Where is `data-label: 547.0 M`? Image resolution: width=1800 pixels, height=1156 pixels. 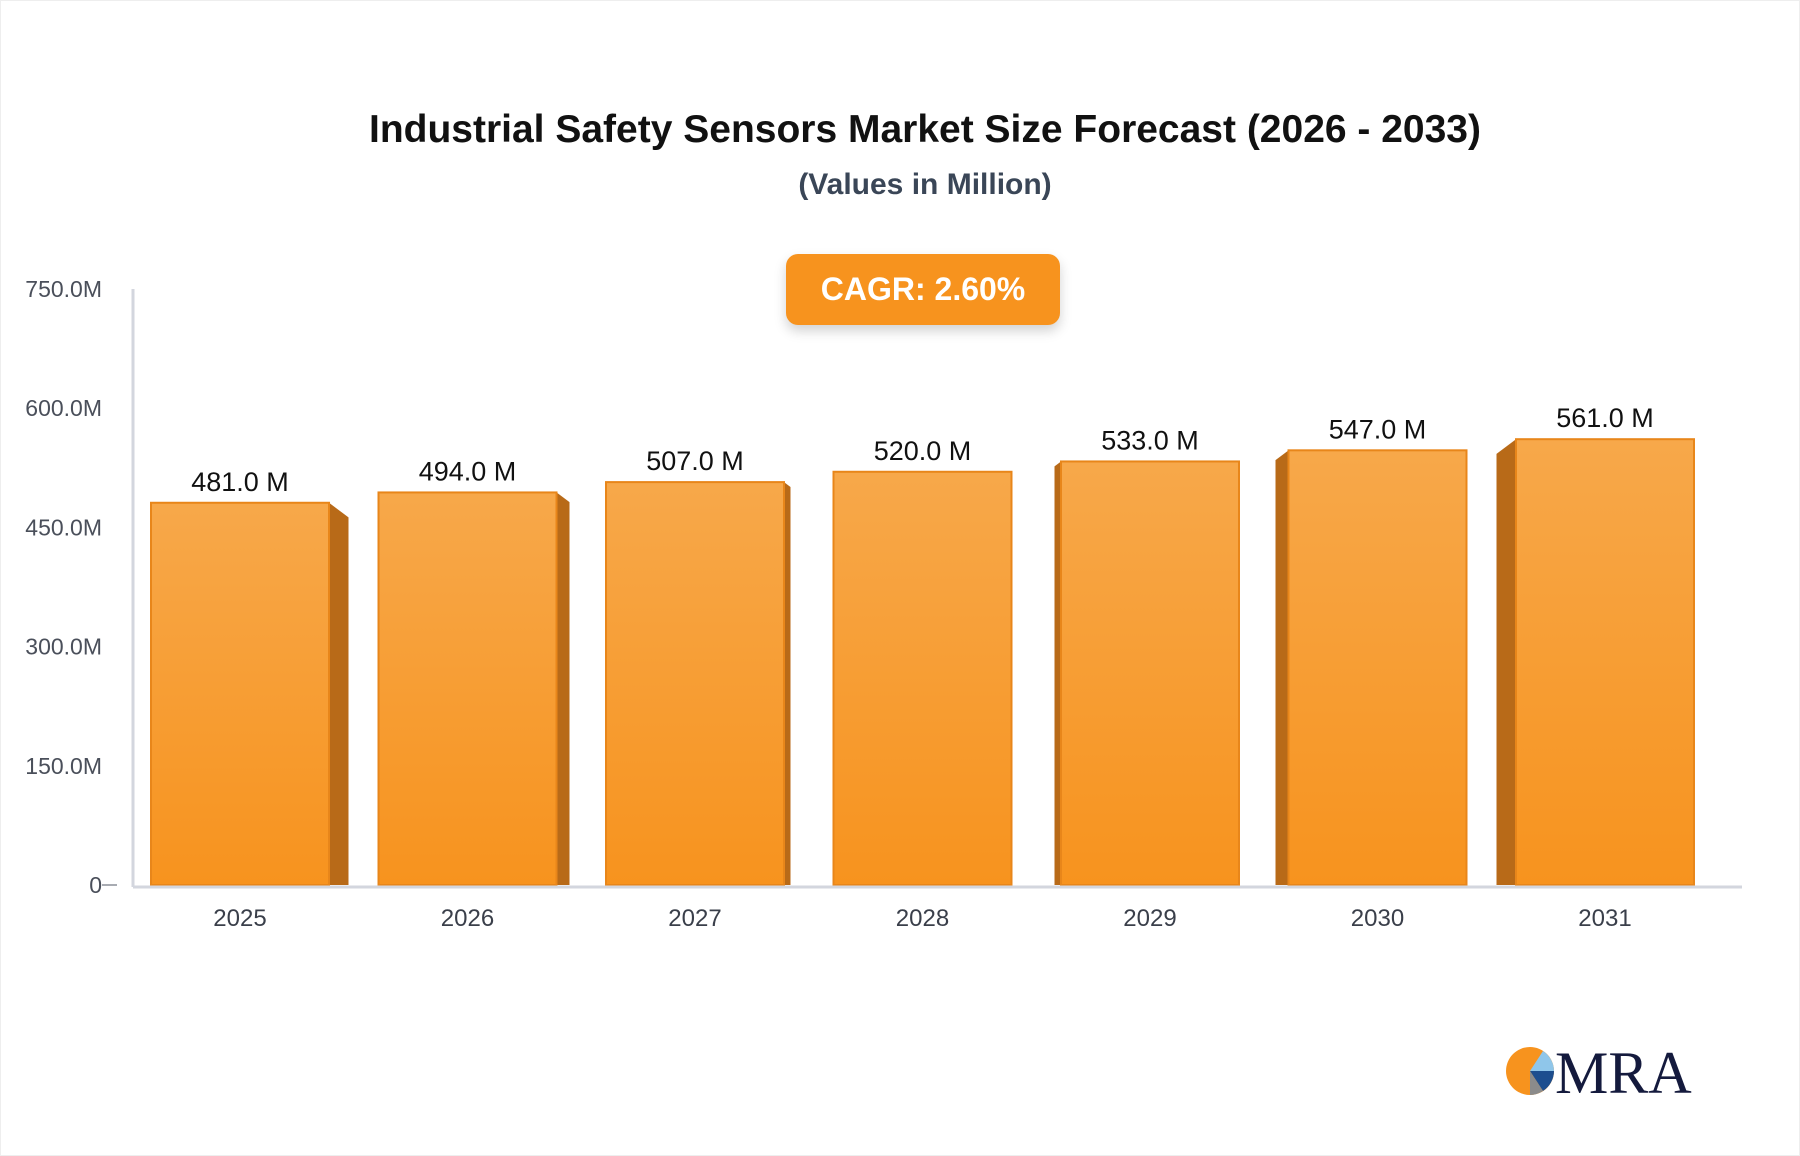
data-label: 547.0 M is located at coordinates (1378, 429).